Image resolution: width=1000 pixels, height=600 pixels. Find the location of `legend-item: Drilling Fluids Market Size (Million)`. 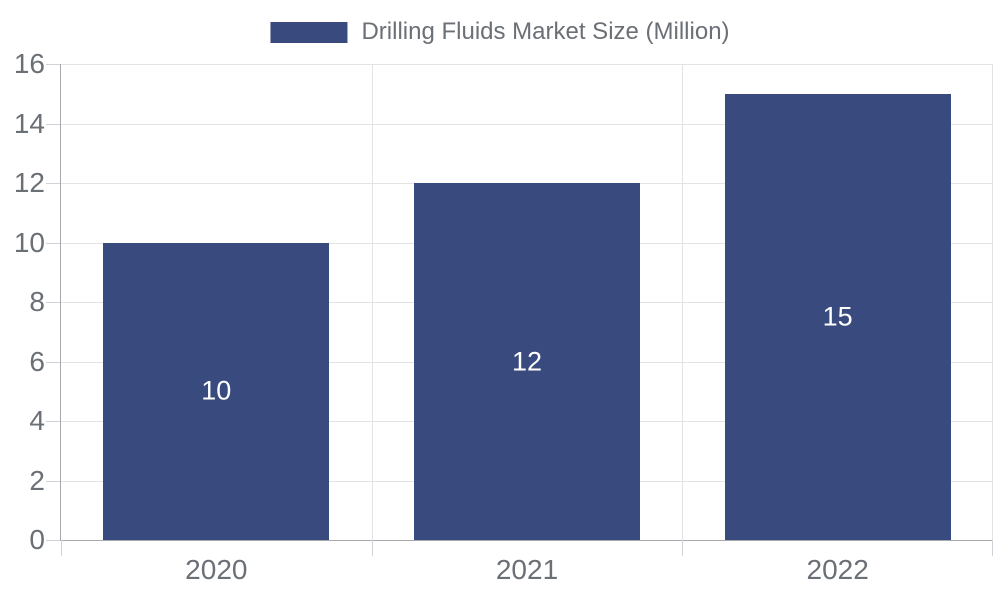

legend-item: Drilling Fluids Market Size (Million) is located at coordinates (500, 31).